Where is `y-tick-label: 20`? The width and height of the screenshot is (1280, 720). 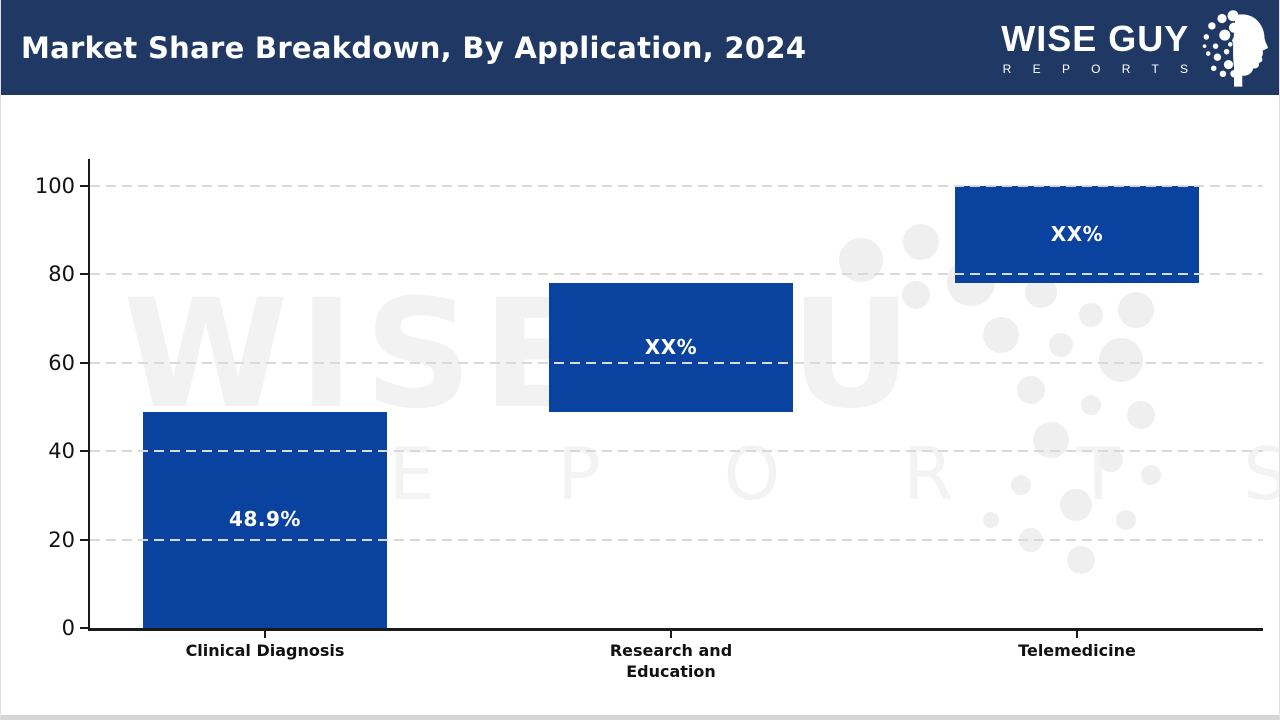 y-tick-label: 20 is located at coordinates (61, 539).